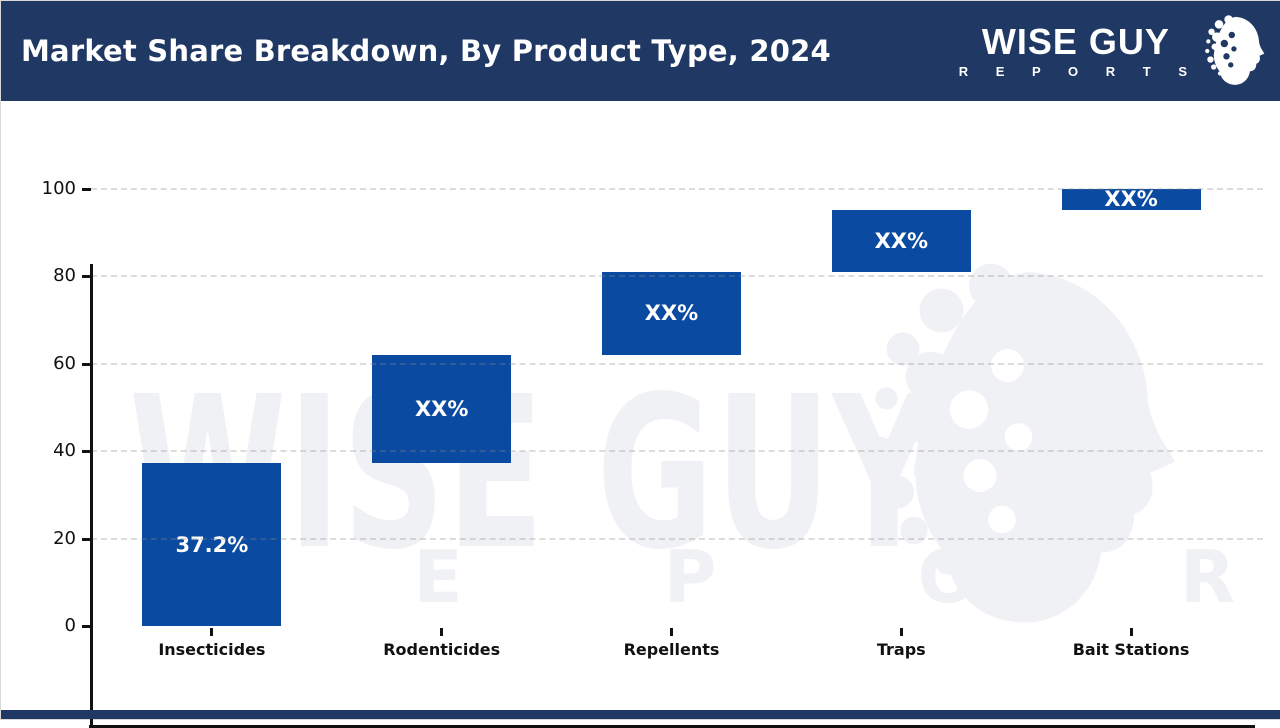 Image resolution: width=1280 pixels, height=728 pixels. What do you see at coordinates (64, 450) in the screenshot?
I see `y-tick-label-40: 40` at bounding box center [64, 450].